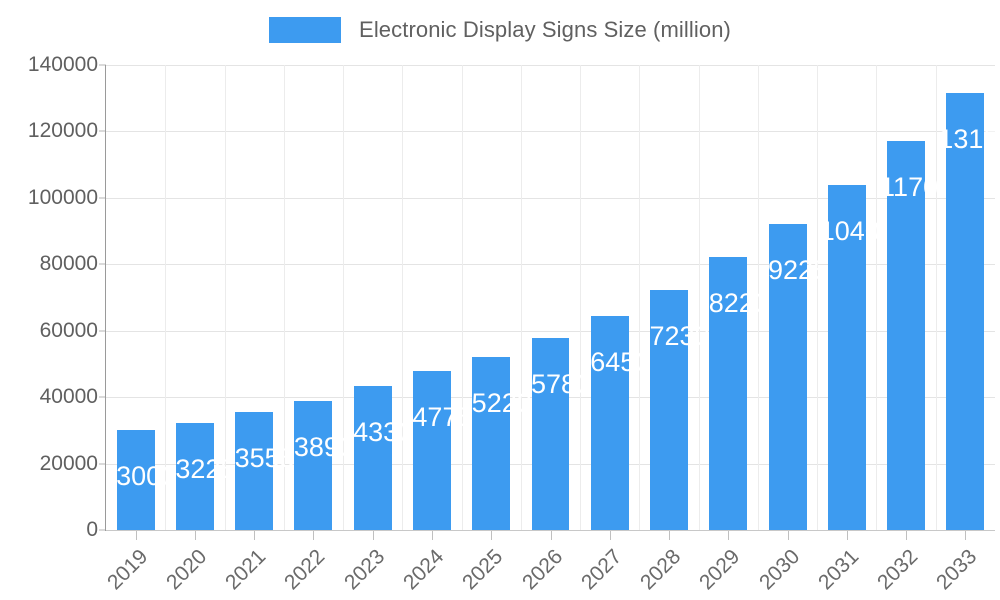 This screenshot has height=600, width=1000. Describe the element at coordinates (62, 64) in the screenshot. I see `y-axis-tick-label: 140000` at that location.